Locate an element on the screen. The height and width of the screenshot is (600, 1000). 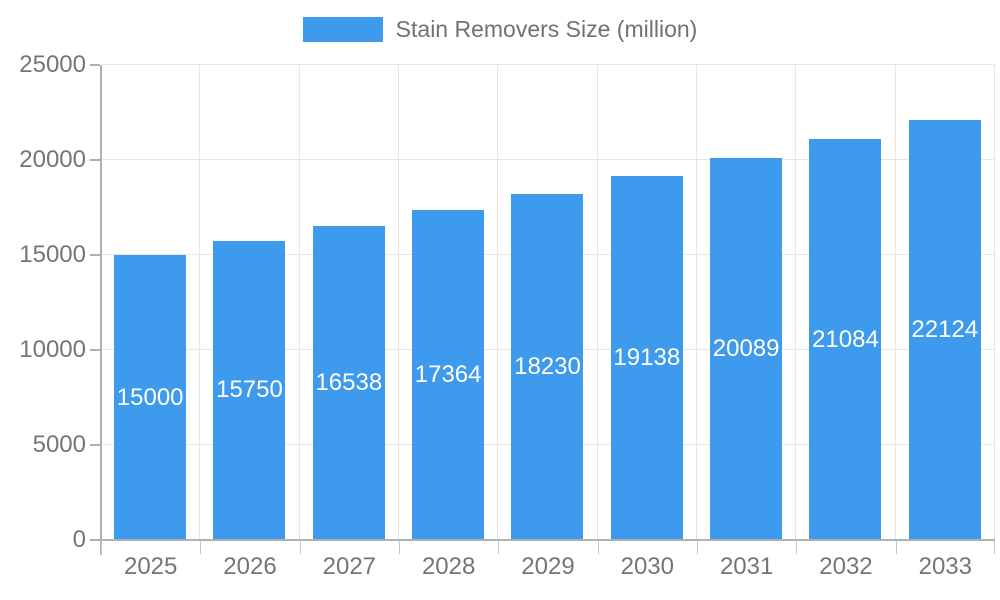
bar-2027: 16538 is located at coordinates (348, 382).